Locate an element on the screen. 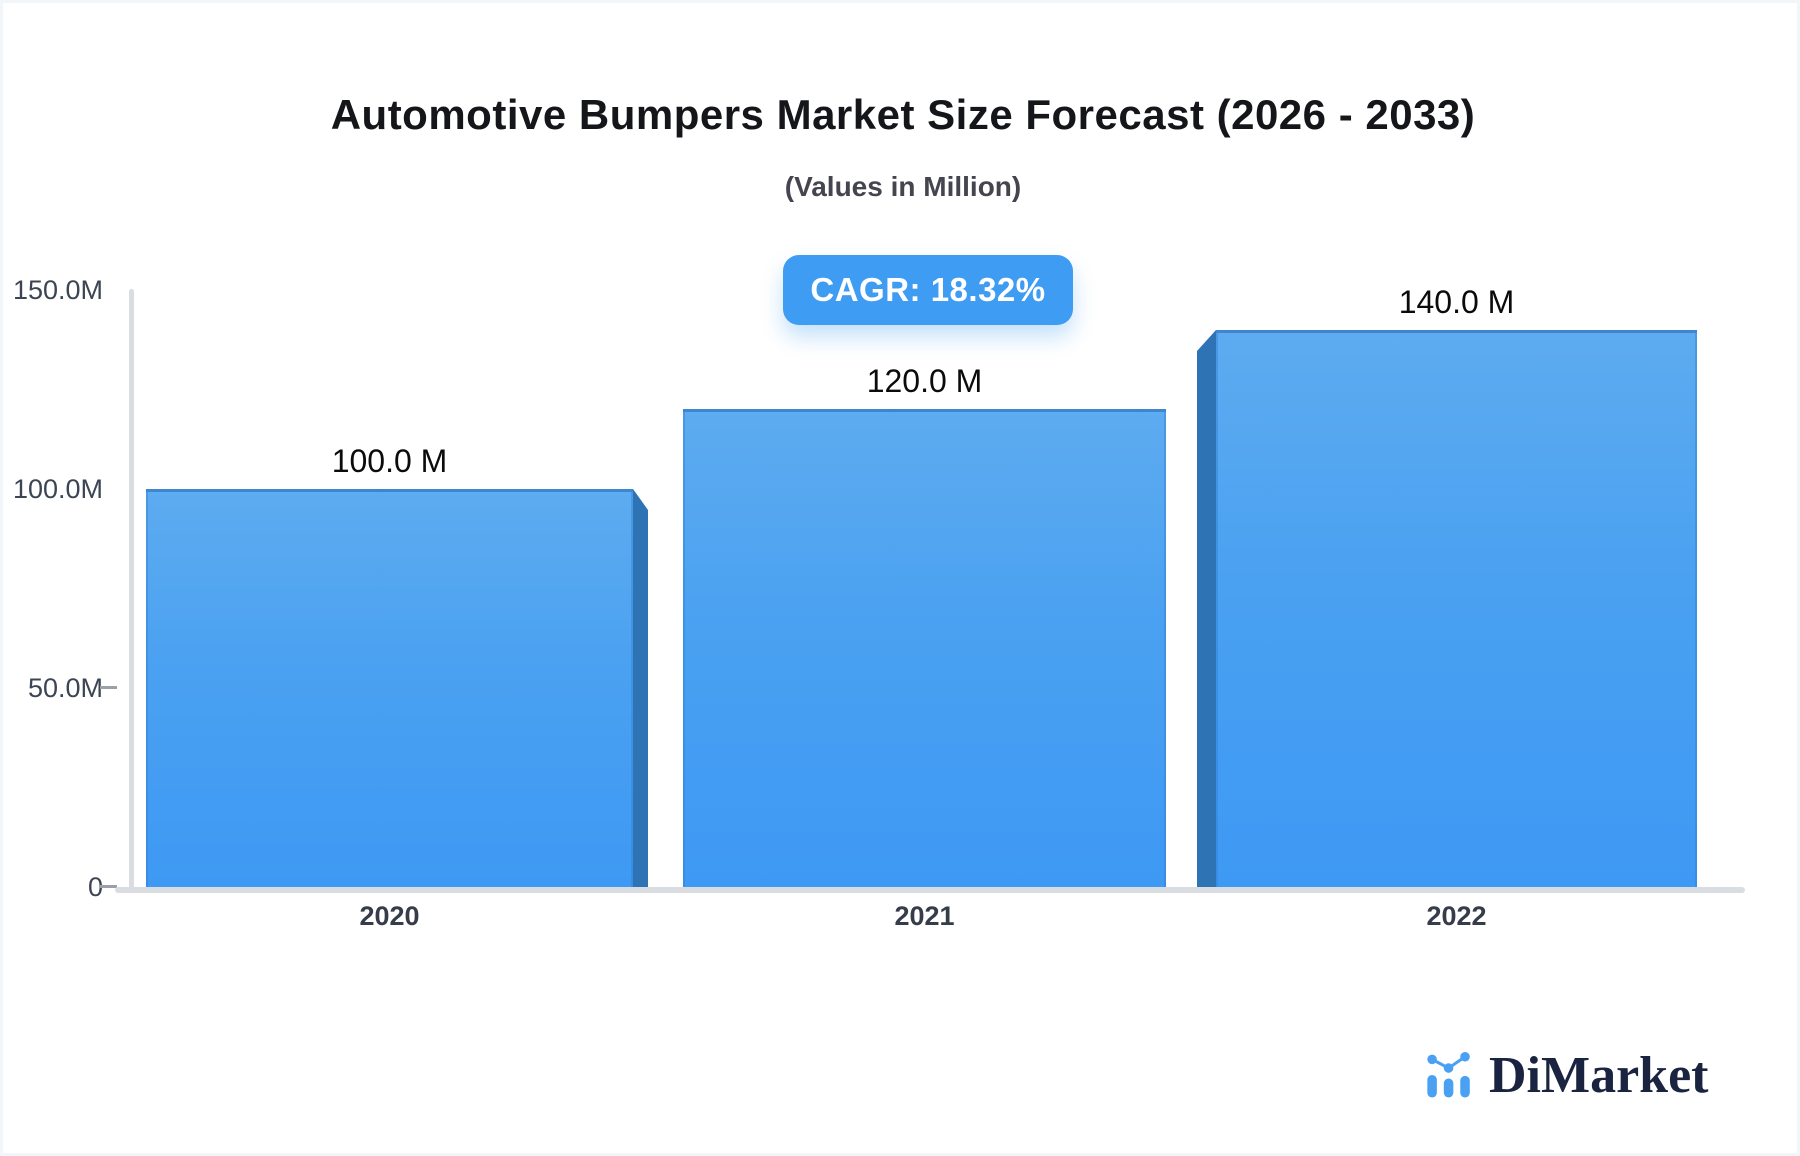 Image resolution: width=1800 pixels, height=1156 pixels. chart-subtitle: (Values in Million) is located at coordinates (903, 186).